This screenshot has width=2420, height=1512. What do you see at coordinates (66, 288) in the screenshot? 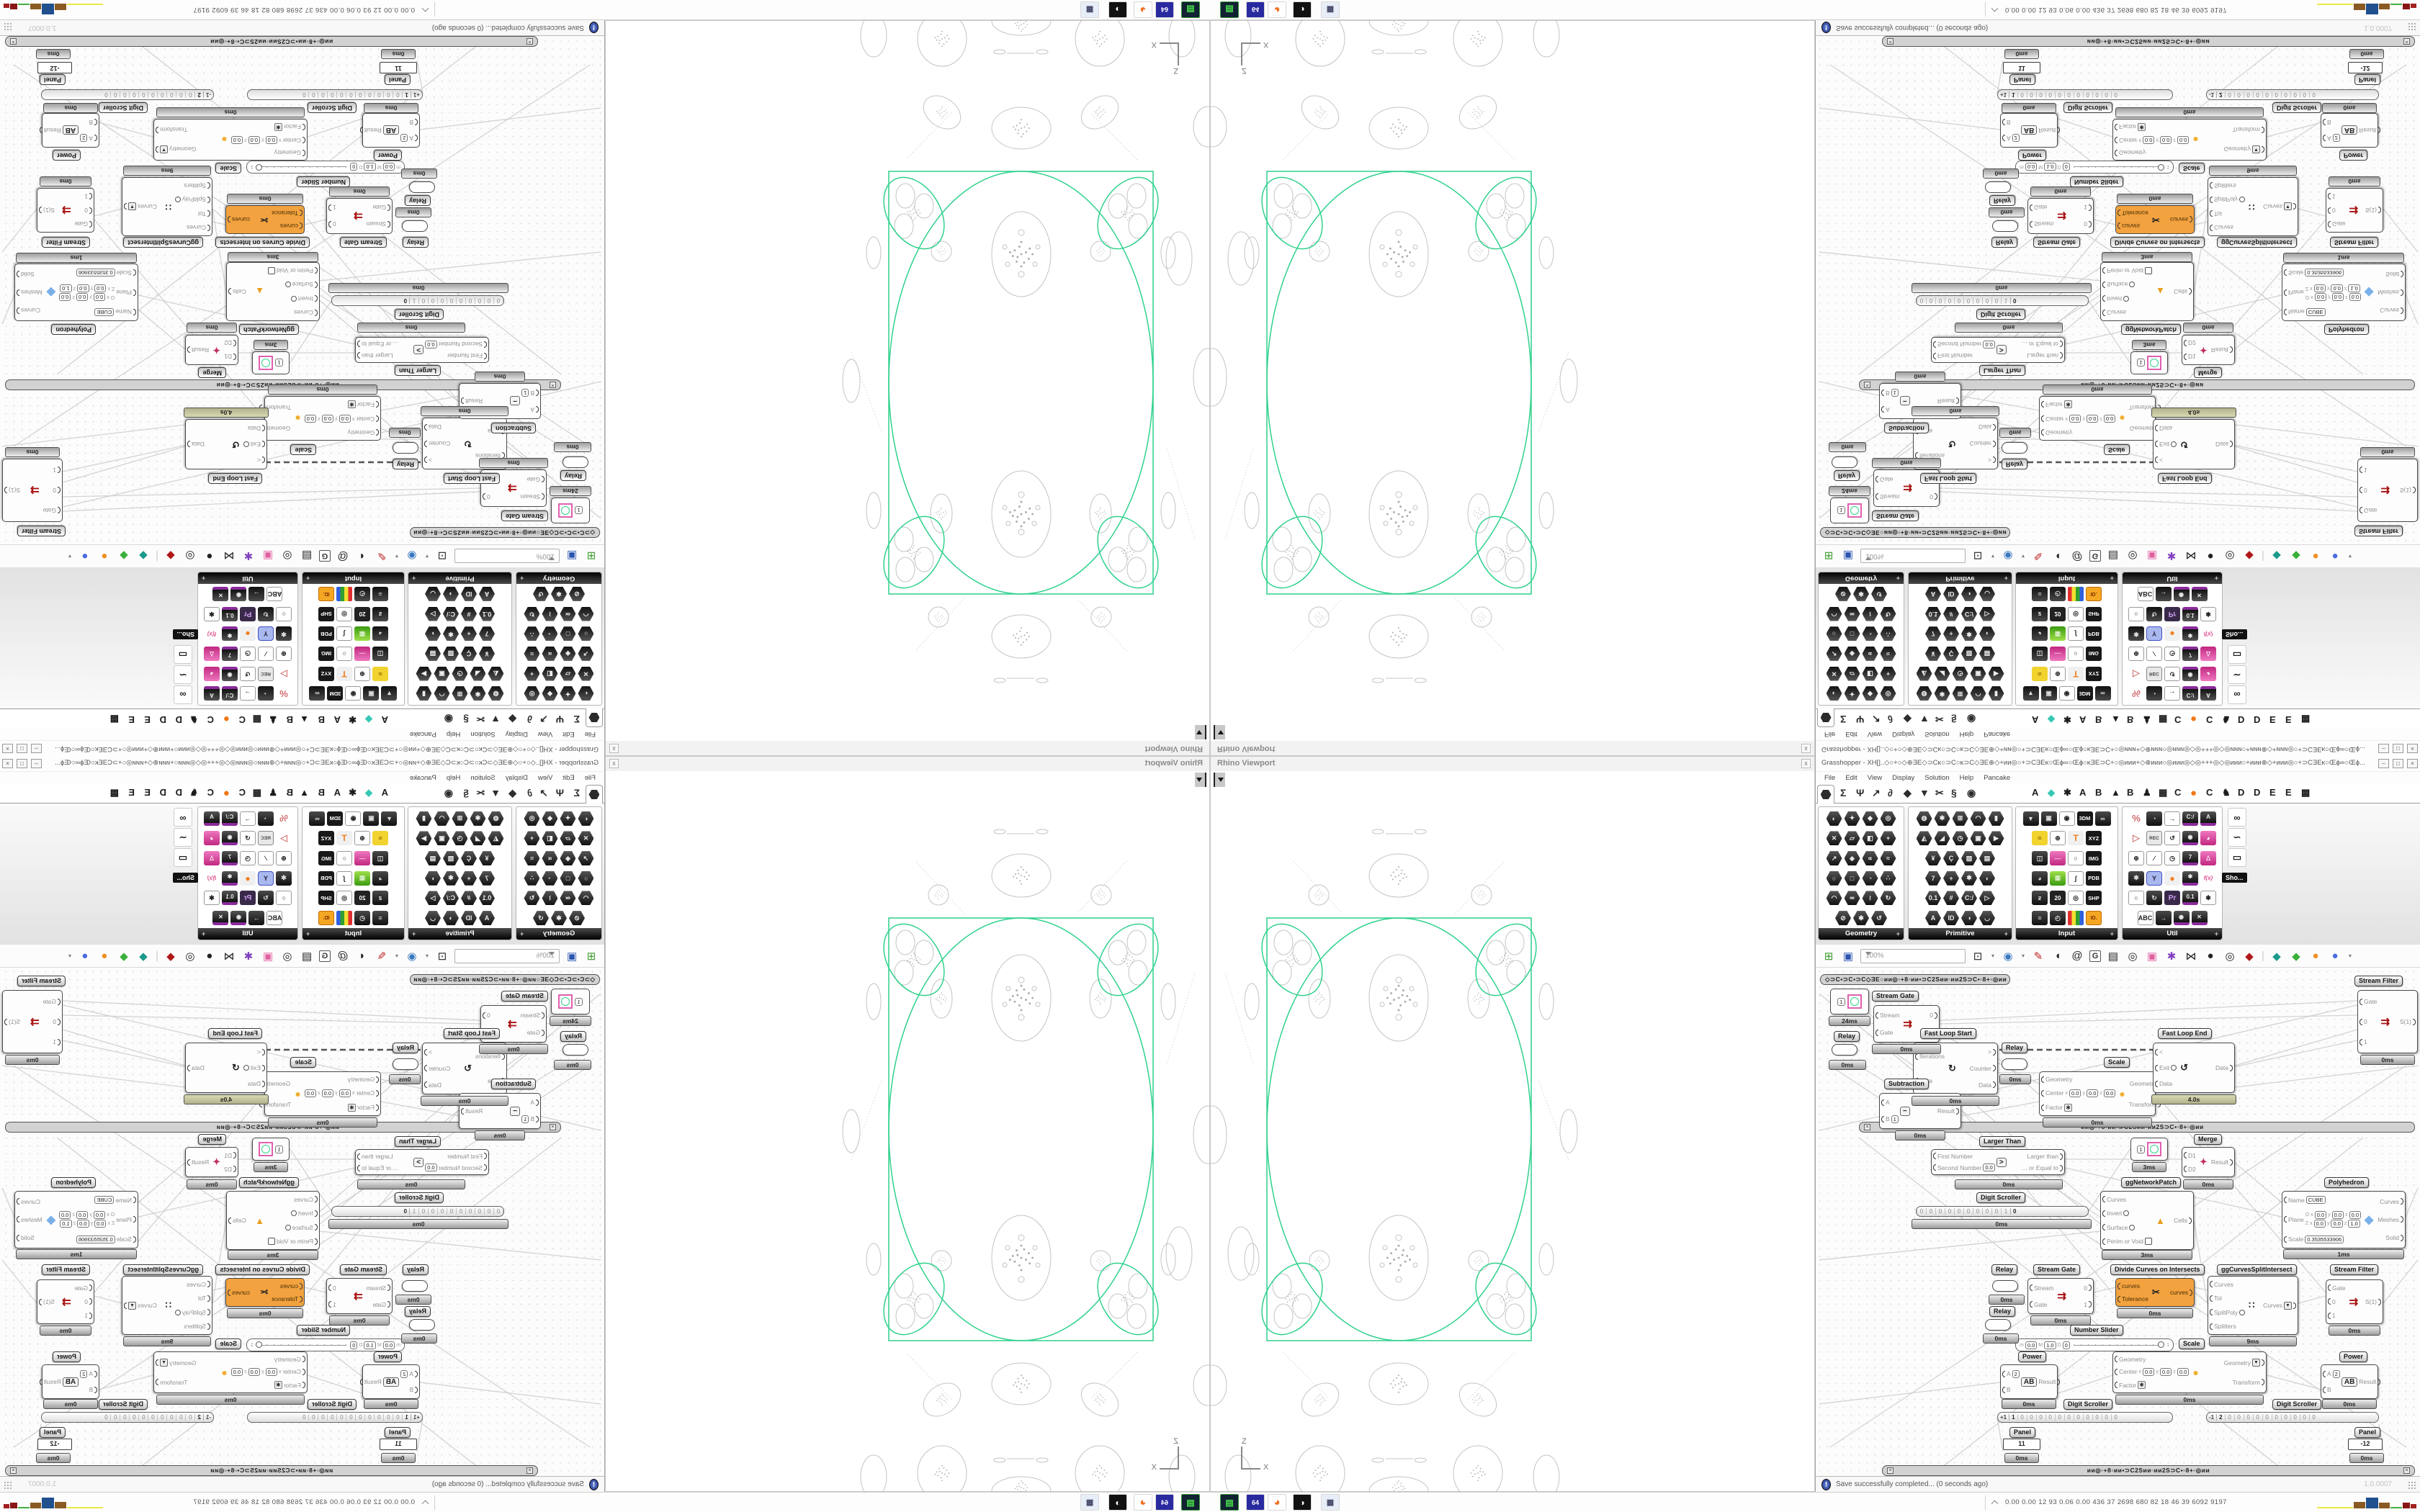
I see `param-value: 1.0` at bounding box center [66, 288].